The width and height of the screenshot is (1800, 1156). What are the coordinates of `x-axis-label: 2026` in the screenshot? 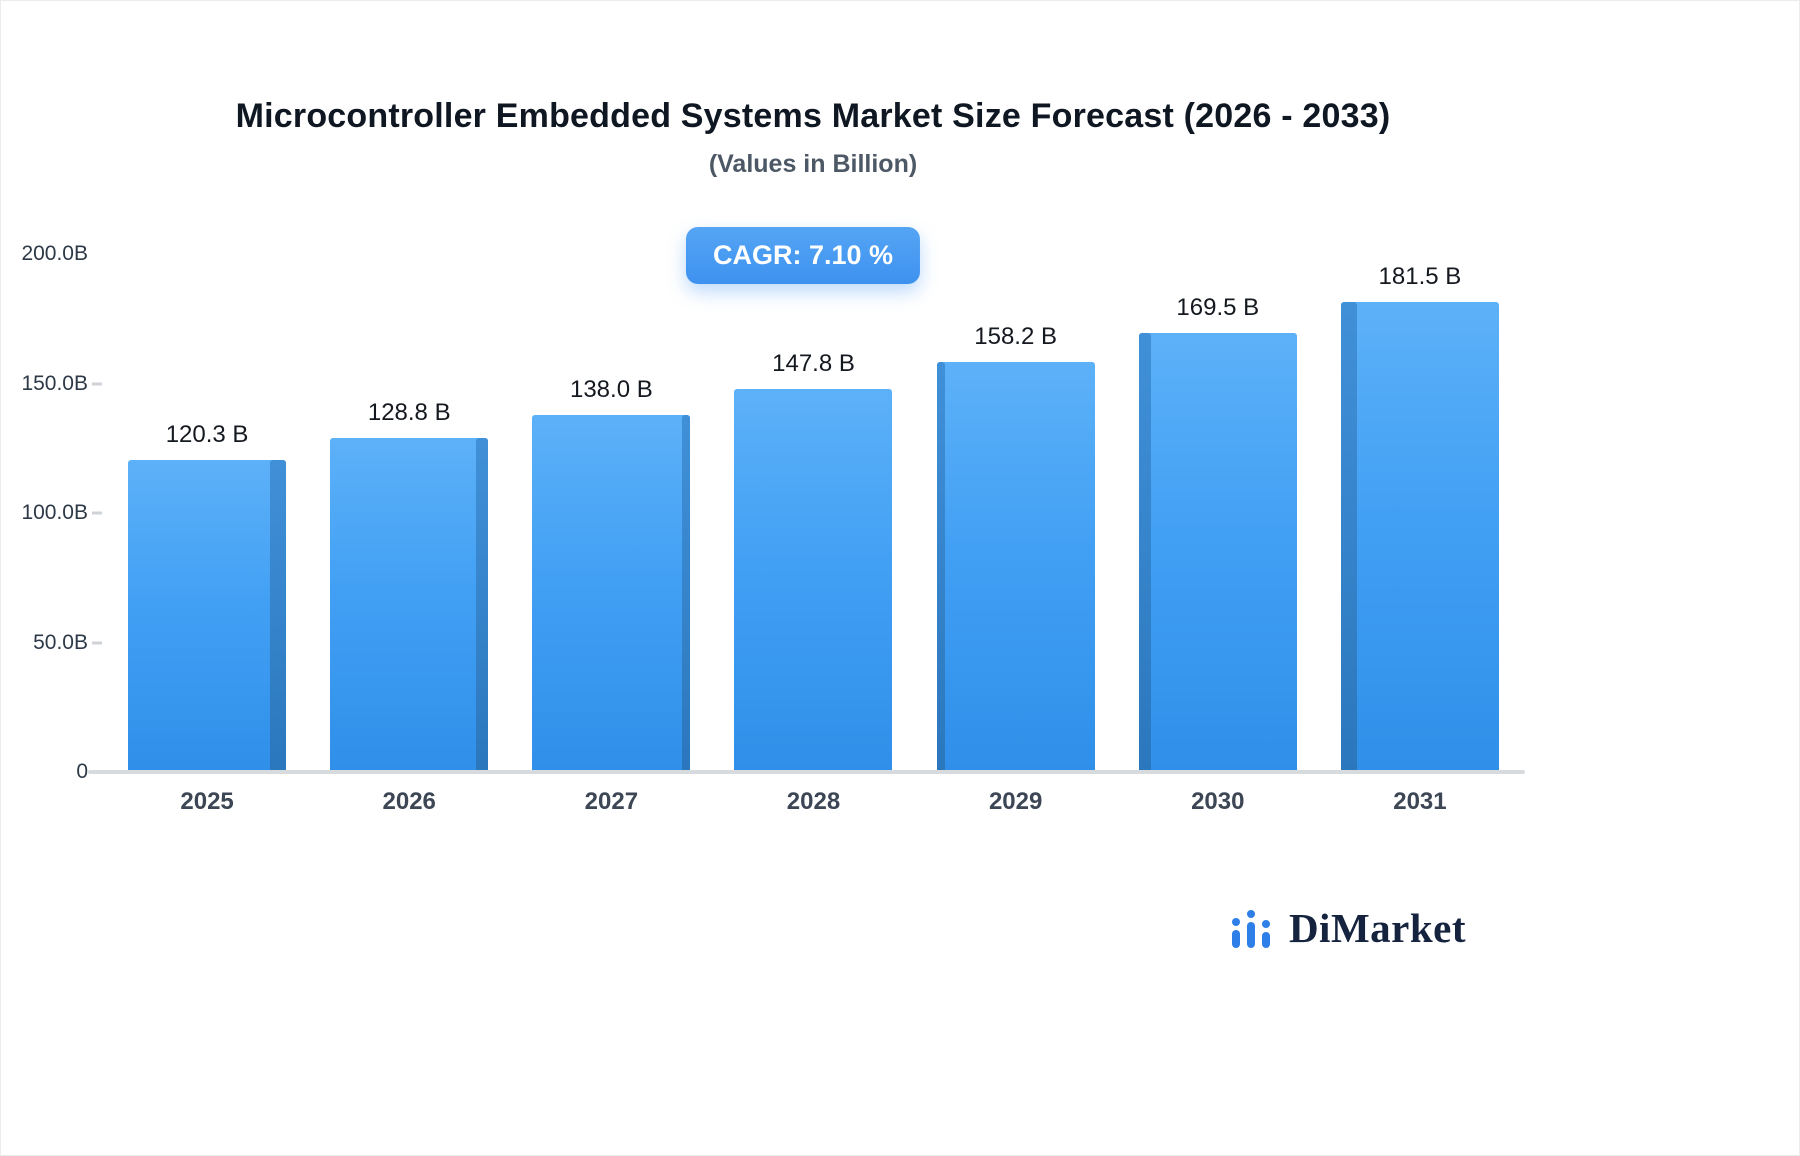 It's located at (409, 801).